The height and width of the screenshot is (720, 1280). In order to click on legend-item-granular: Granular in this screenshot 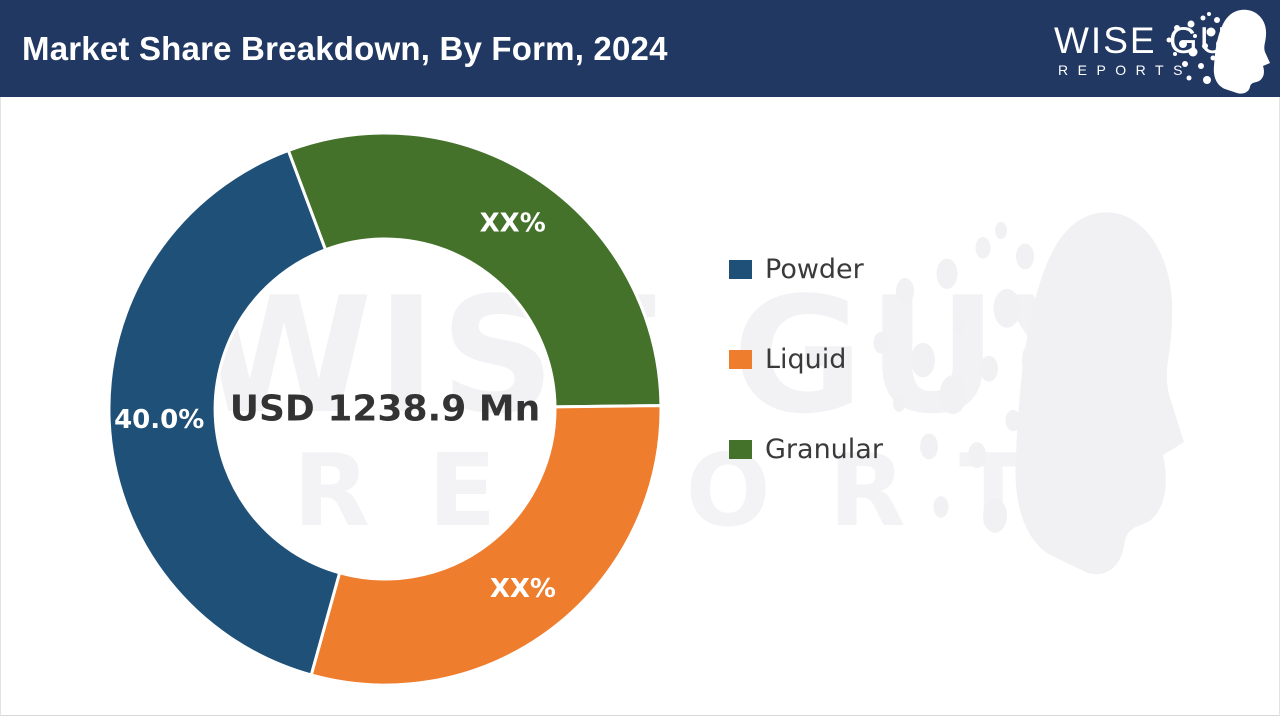, I will do `click(806, 449)`.